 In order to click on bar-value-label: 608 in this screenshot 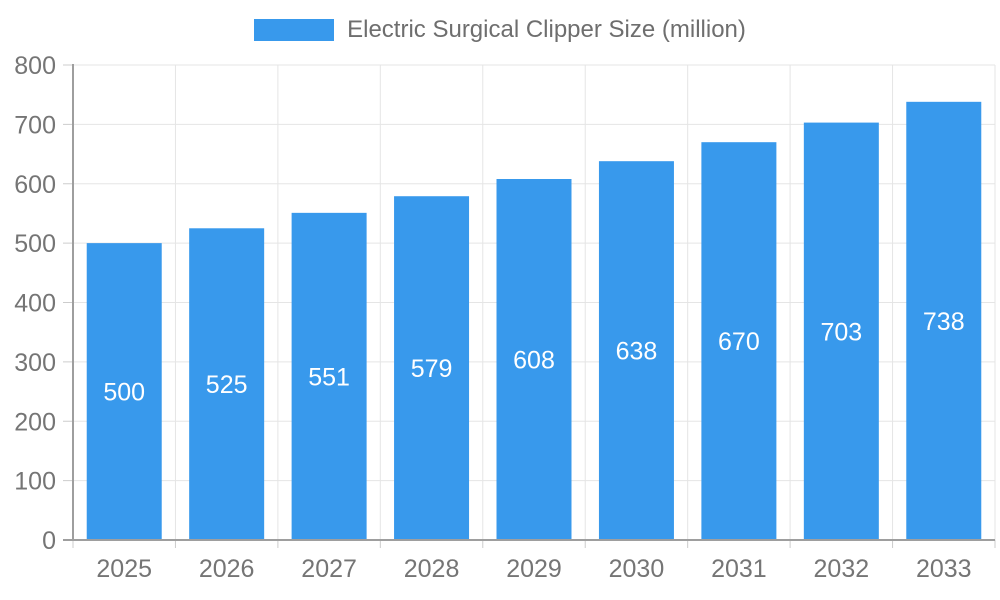, I will do `click(534, 361)`.